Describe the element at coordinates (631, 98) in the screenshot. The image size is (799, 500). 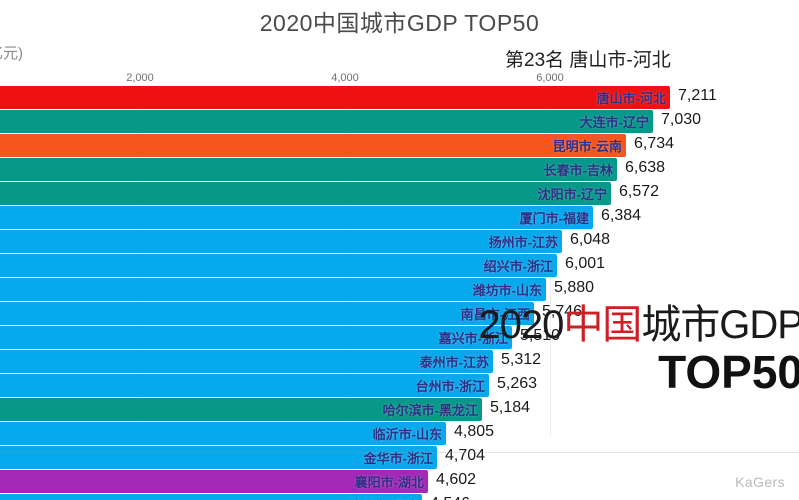
I see `bar-category-label: 唐山市-河北` at that location.